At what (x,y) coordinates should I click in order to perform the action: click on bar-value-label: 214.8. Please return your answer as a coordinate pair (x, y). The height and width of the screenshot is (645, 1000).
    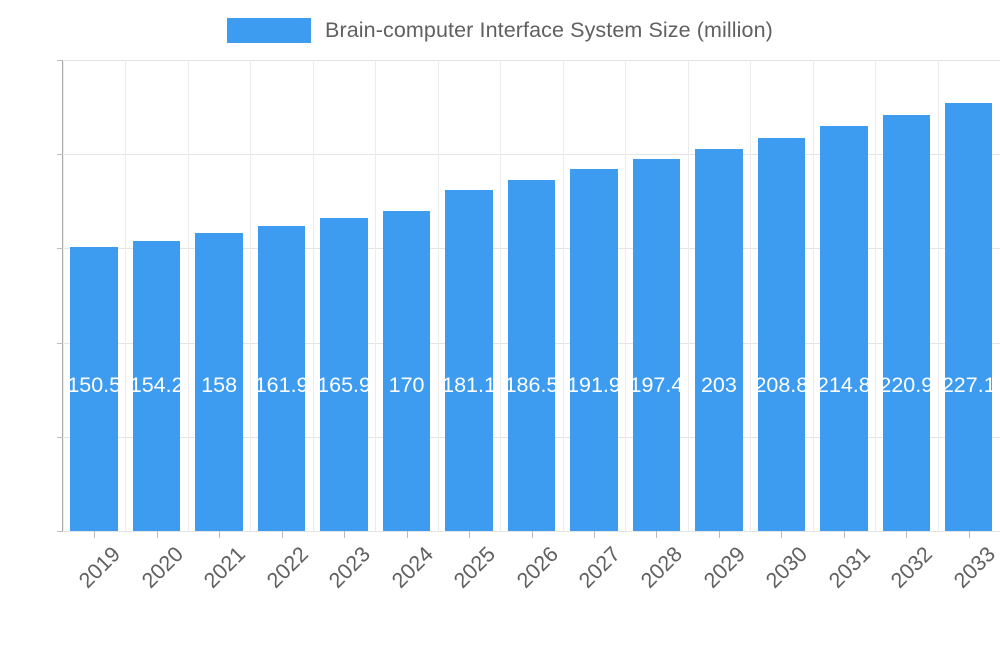
    Looking at the image, I should click on (843, 385).